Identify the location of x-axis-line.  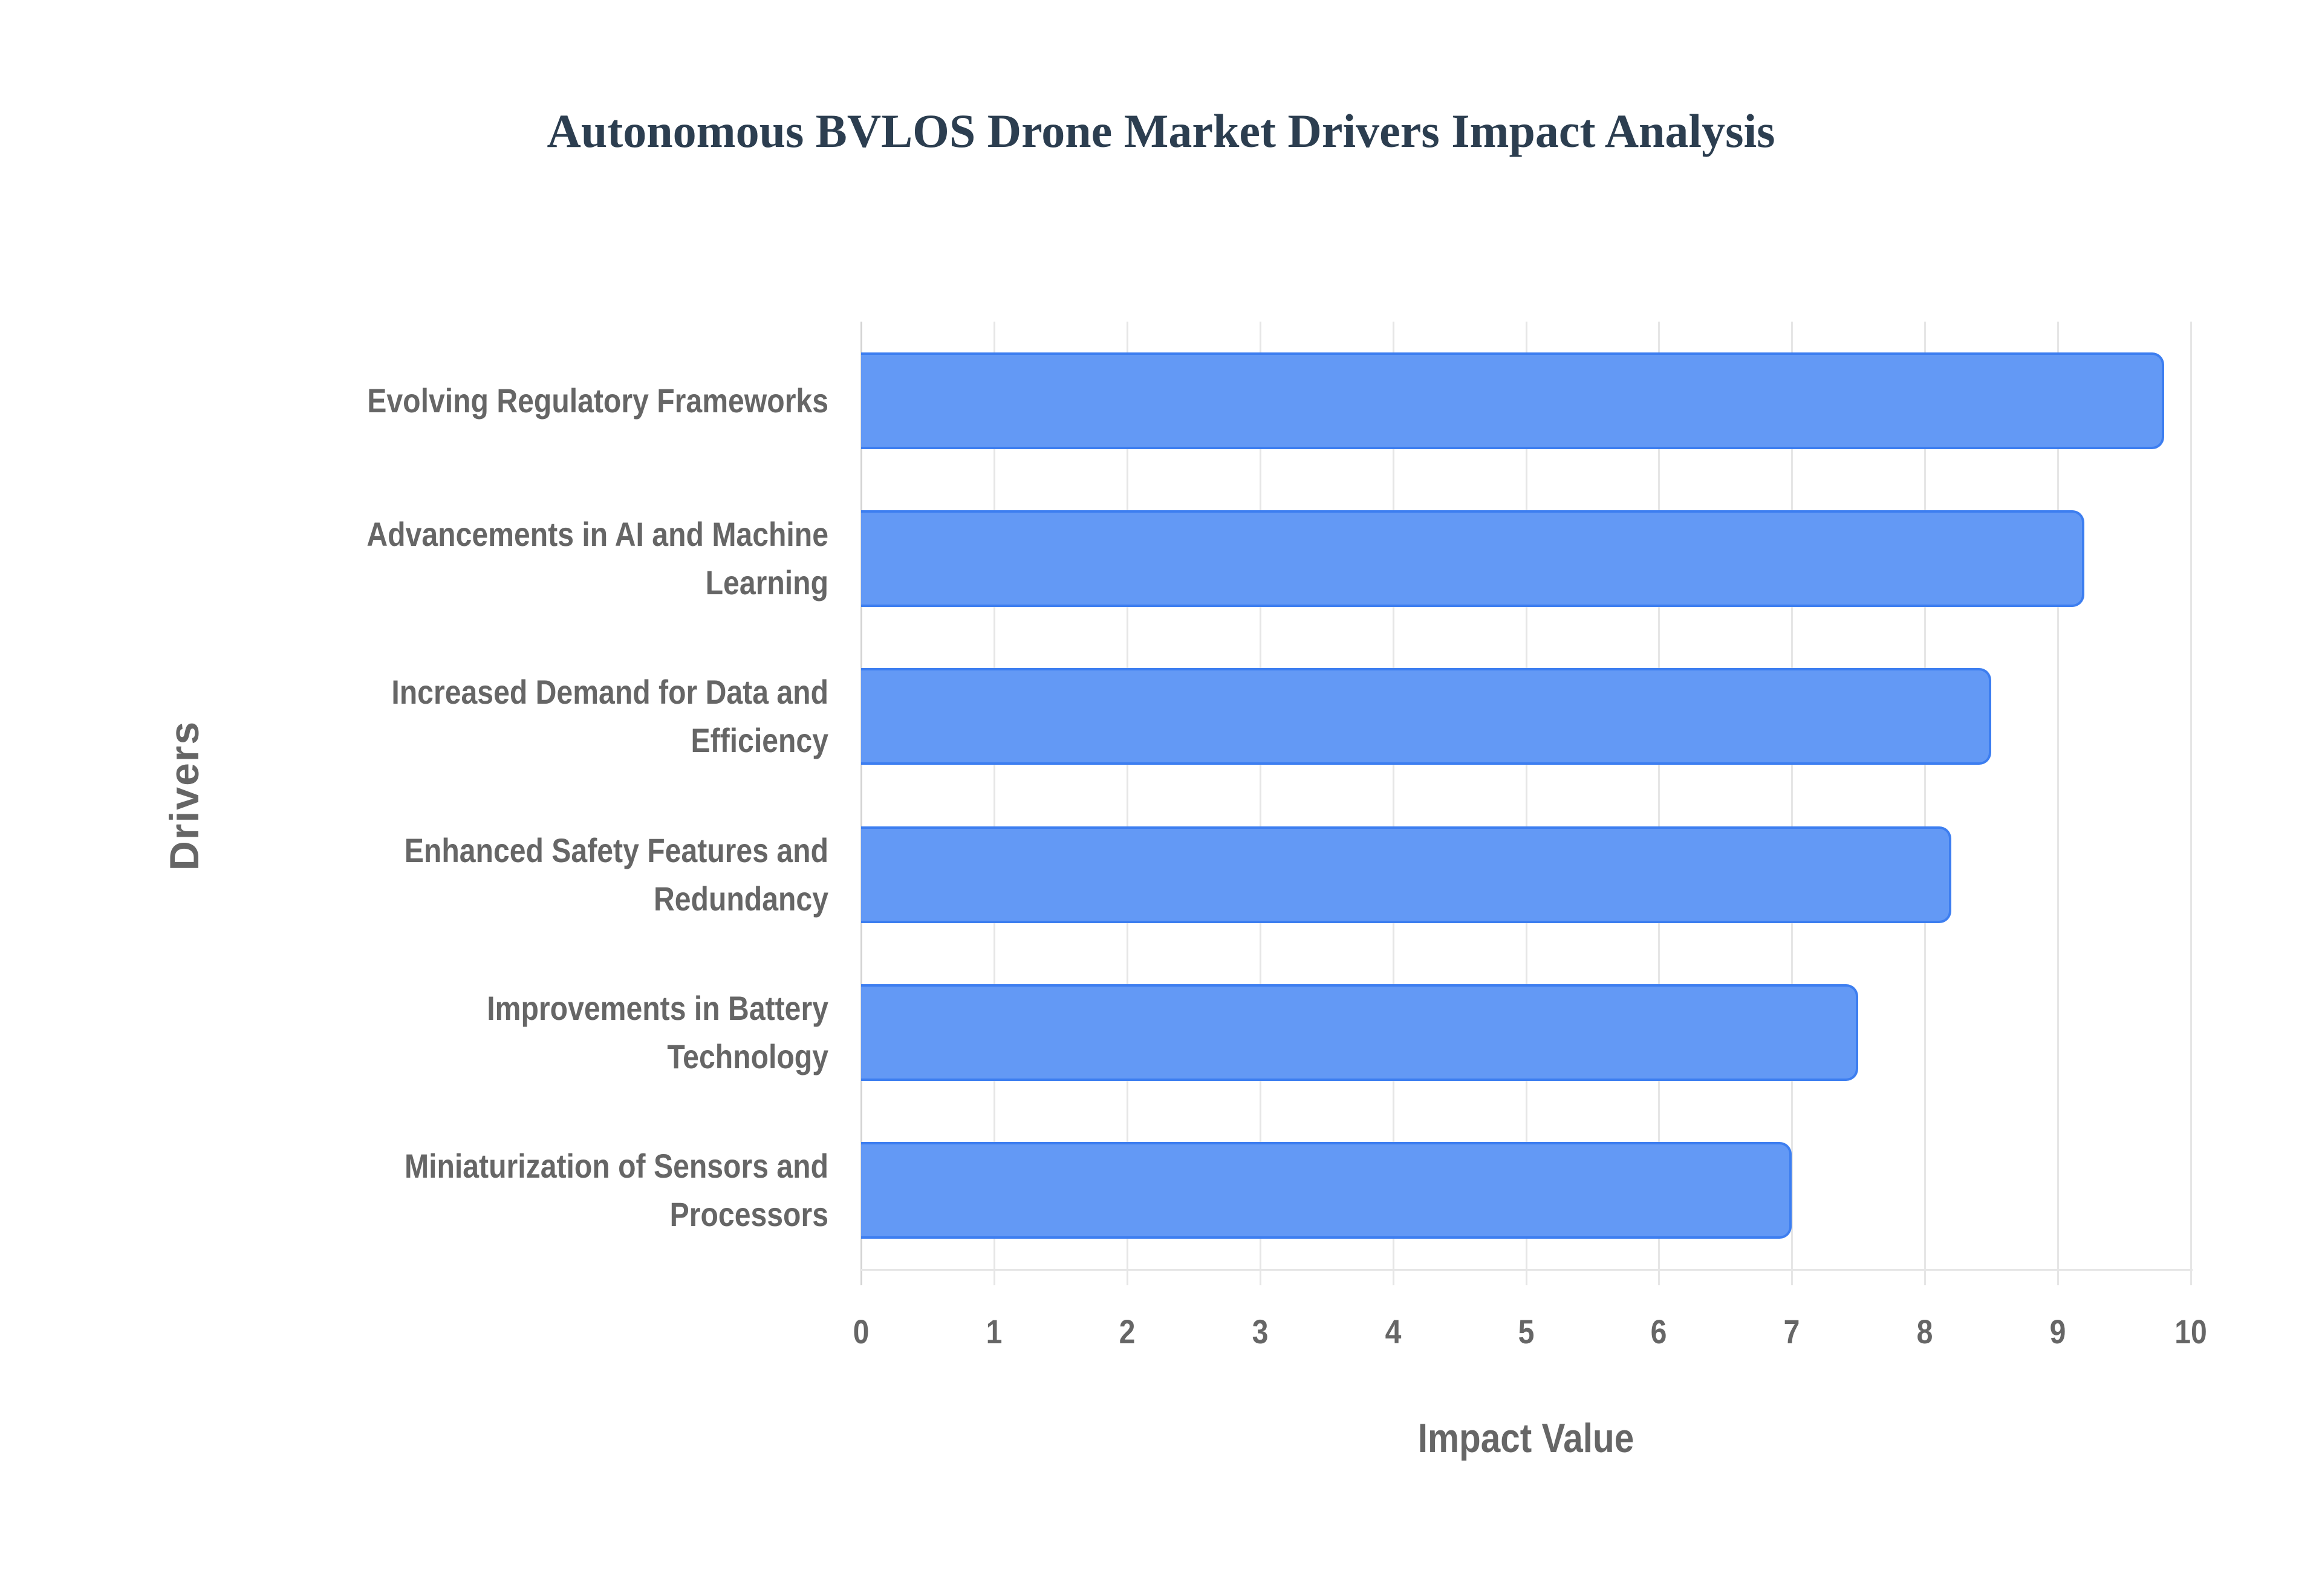
(1527, 1270).